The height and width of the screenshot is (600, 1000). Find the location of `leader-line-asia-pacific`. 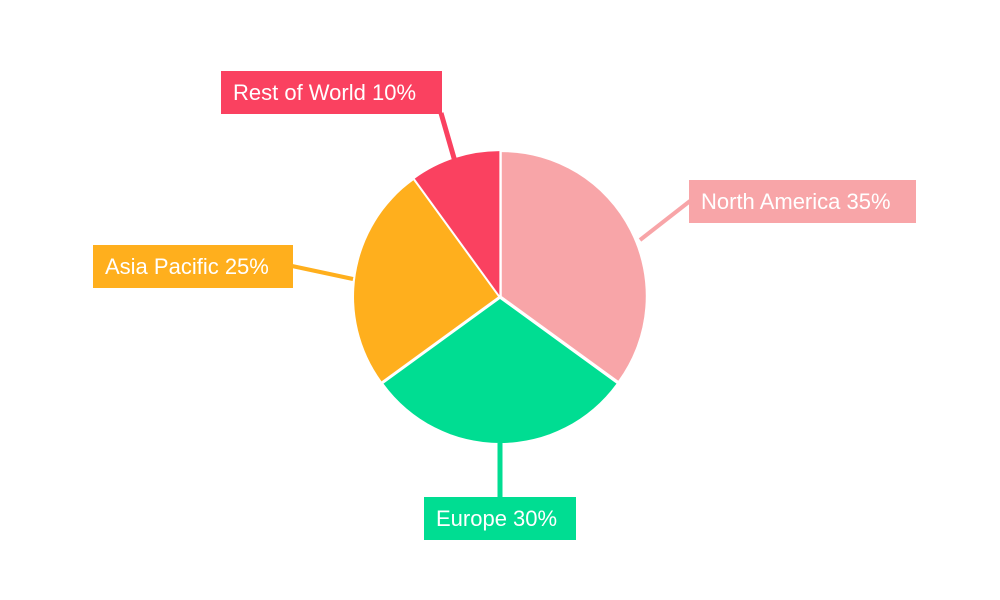

leader-line-asia-pacific is located at coordinates (322, 272).